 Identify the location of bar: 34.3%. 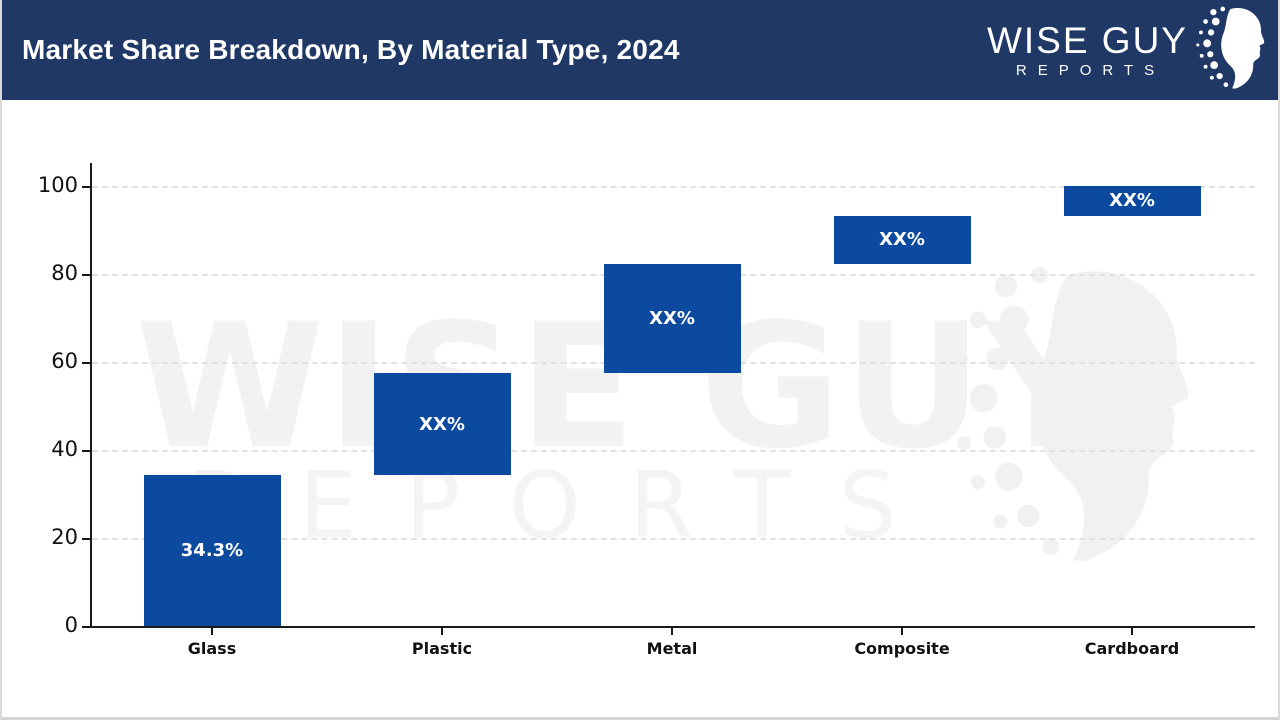
(212, 550).